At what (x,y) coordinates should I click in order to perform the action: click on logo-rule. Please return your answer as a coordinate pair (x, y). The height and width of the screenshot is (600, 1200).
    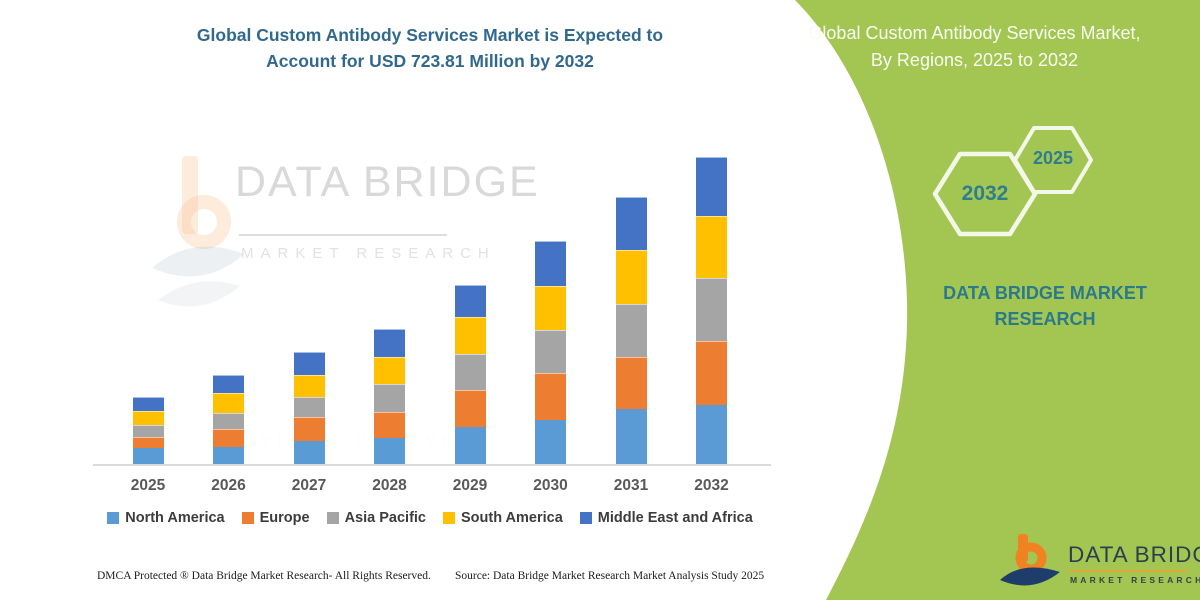
    Looking at the image, I should click on (1128, 571).